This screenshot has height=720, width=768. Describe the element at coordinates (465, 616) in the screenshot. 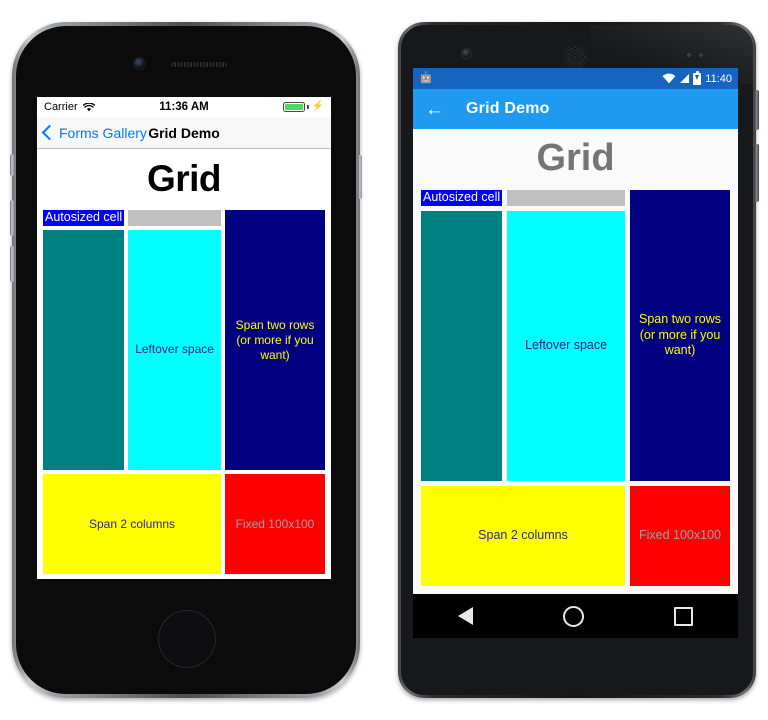

I see `back-triangle-icon` at that location.